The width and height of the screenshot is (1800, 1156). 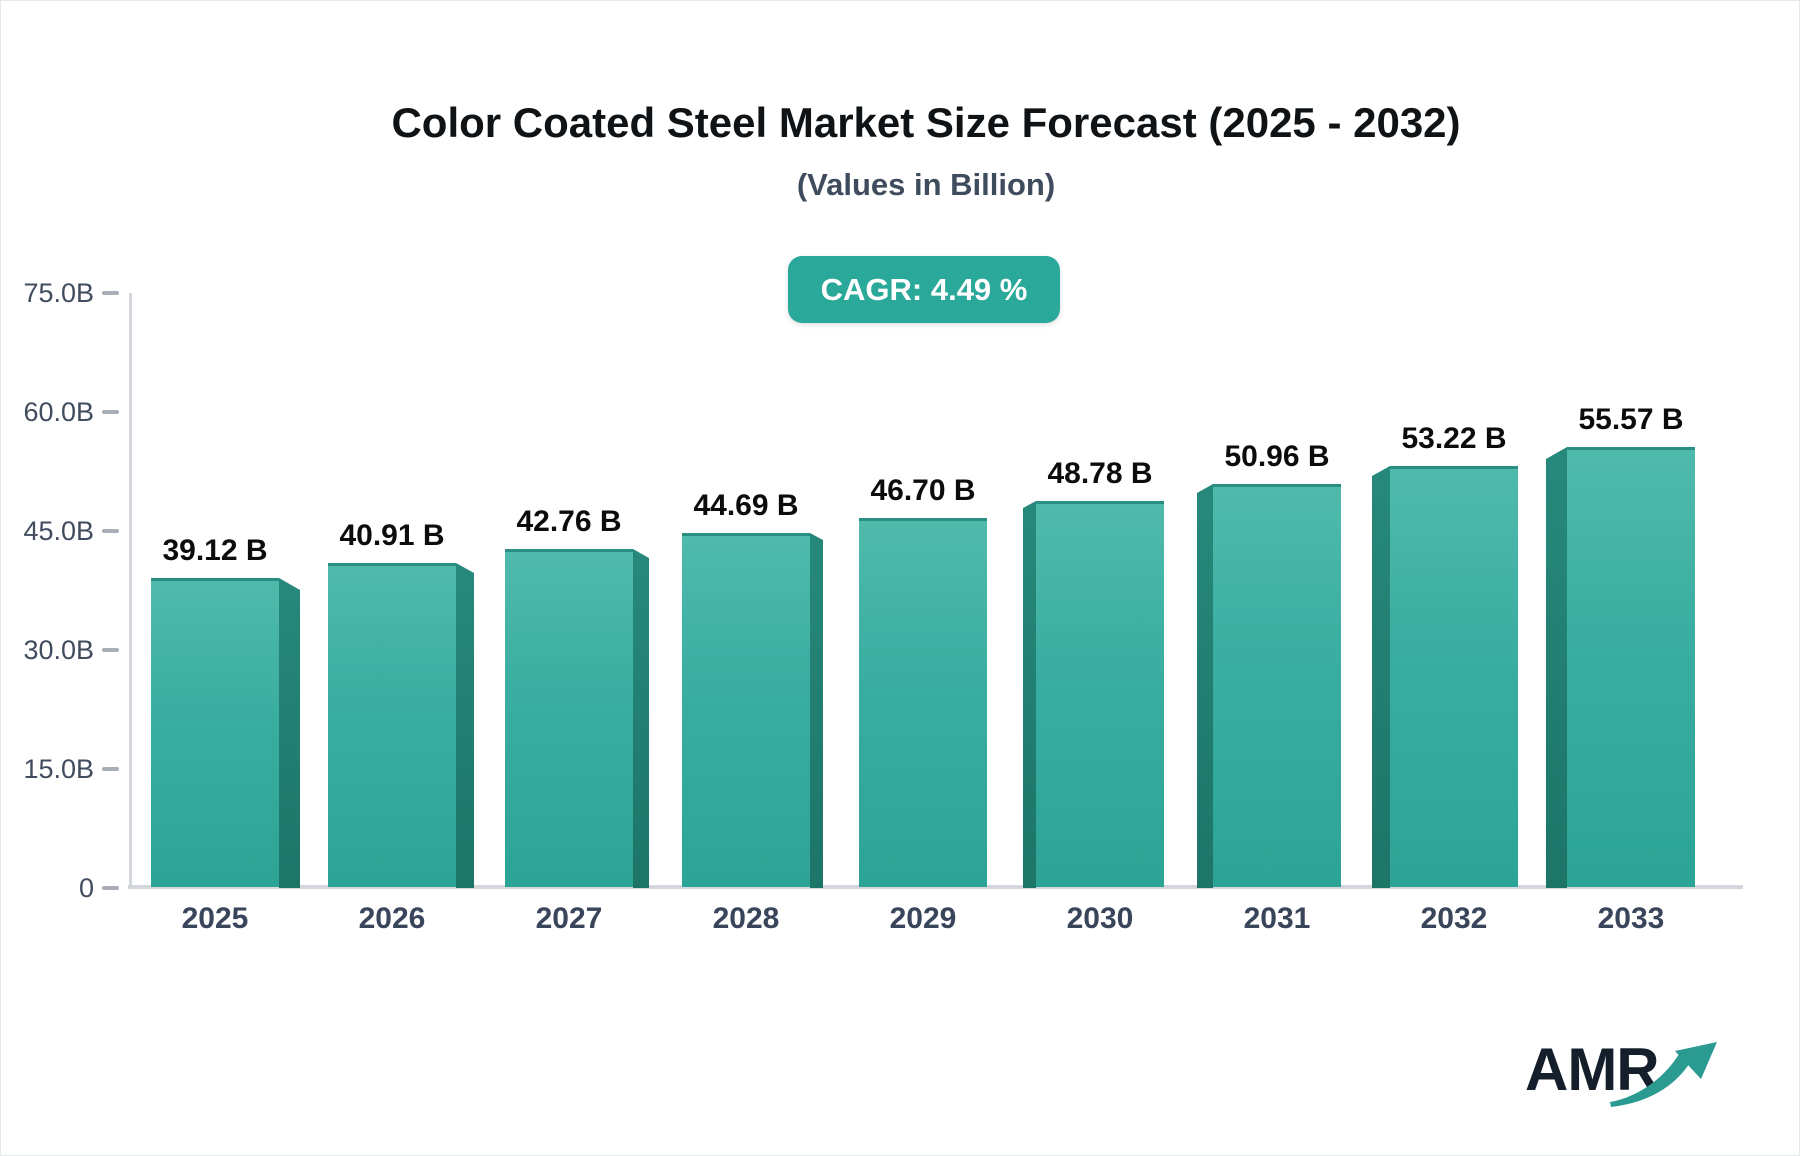 I want to click on y-axis-label: 60.0B, so click(x=58, y=412).